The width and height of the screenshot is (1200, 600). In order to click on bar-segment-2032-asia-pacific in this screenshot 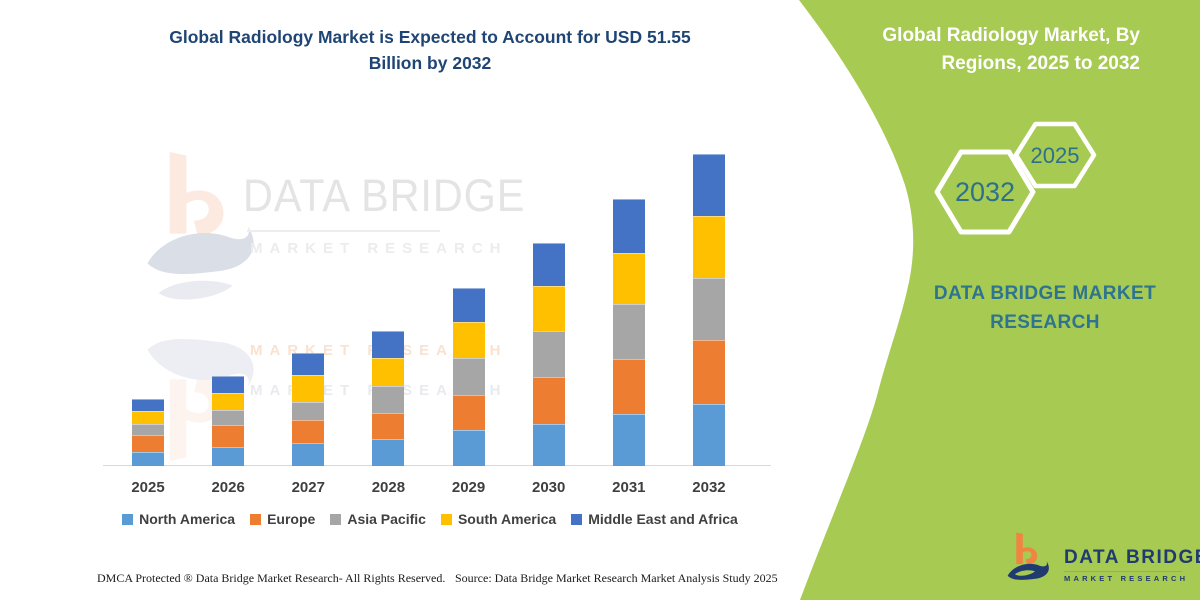, I will do `click(708, 309)`.